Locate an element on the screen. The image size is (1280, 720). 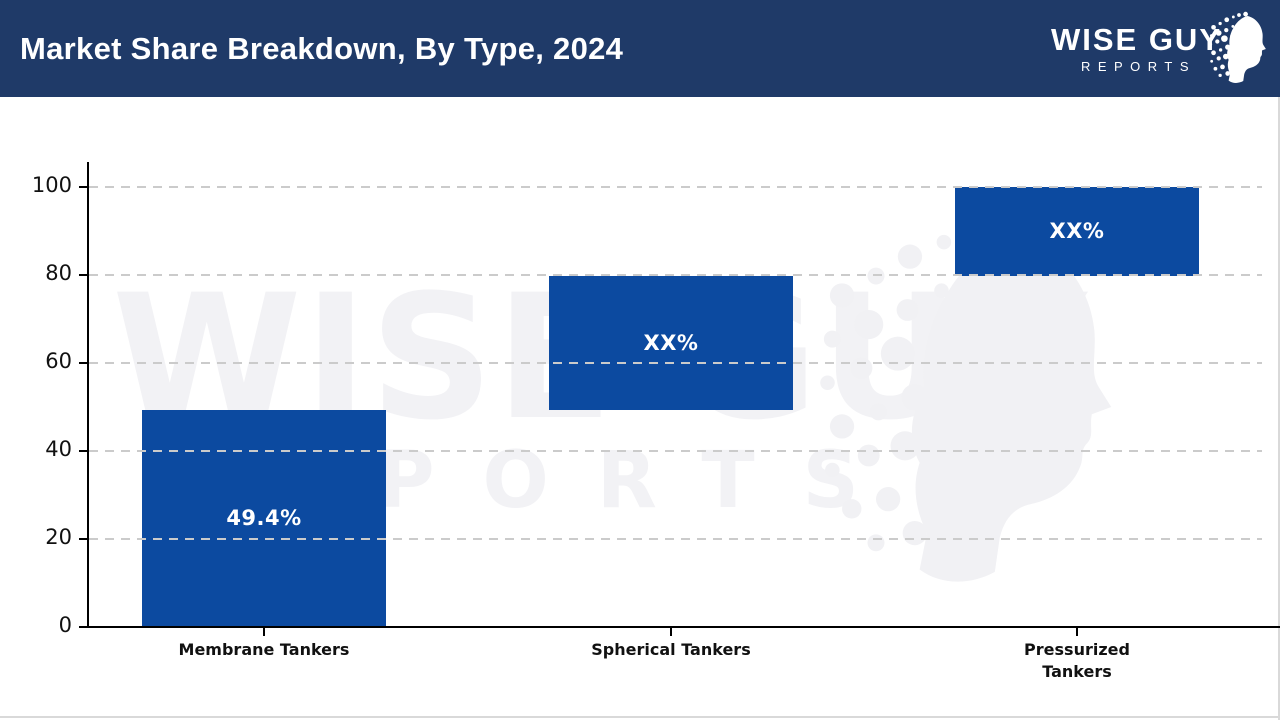
bar-value-label: 49.4% is located at coordinates (264, 518).